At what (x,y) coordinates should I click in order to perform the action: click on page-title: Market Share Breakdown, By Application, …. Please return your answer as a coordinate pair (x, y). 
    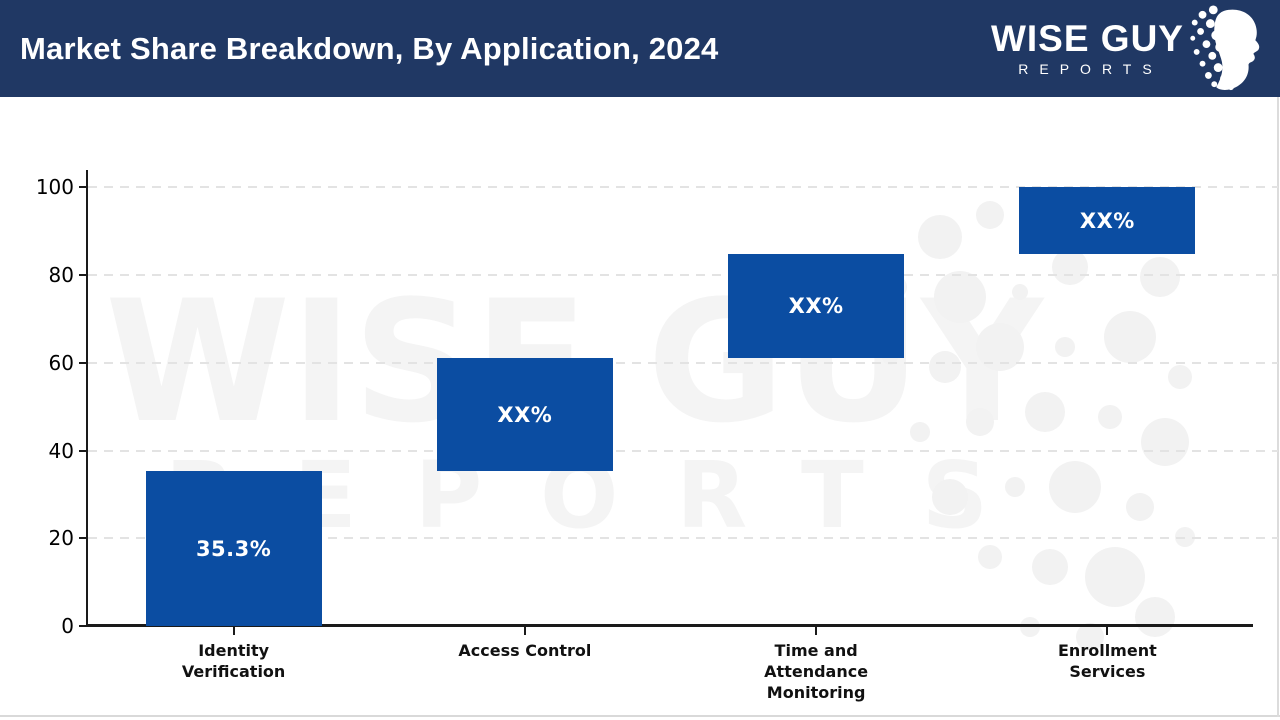
    Looking at the image, I should click on (369, 48).